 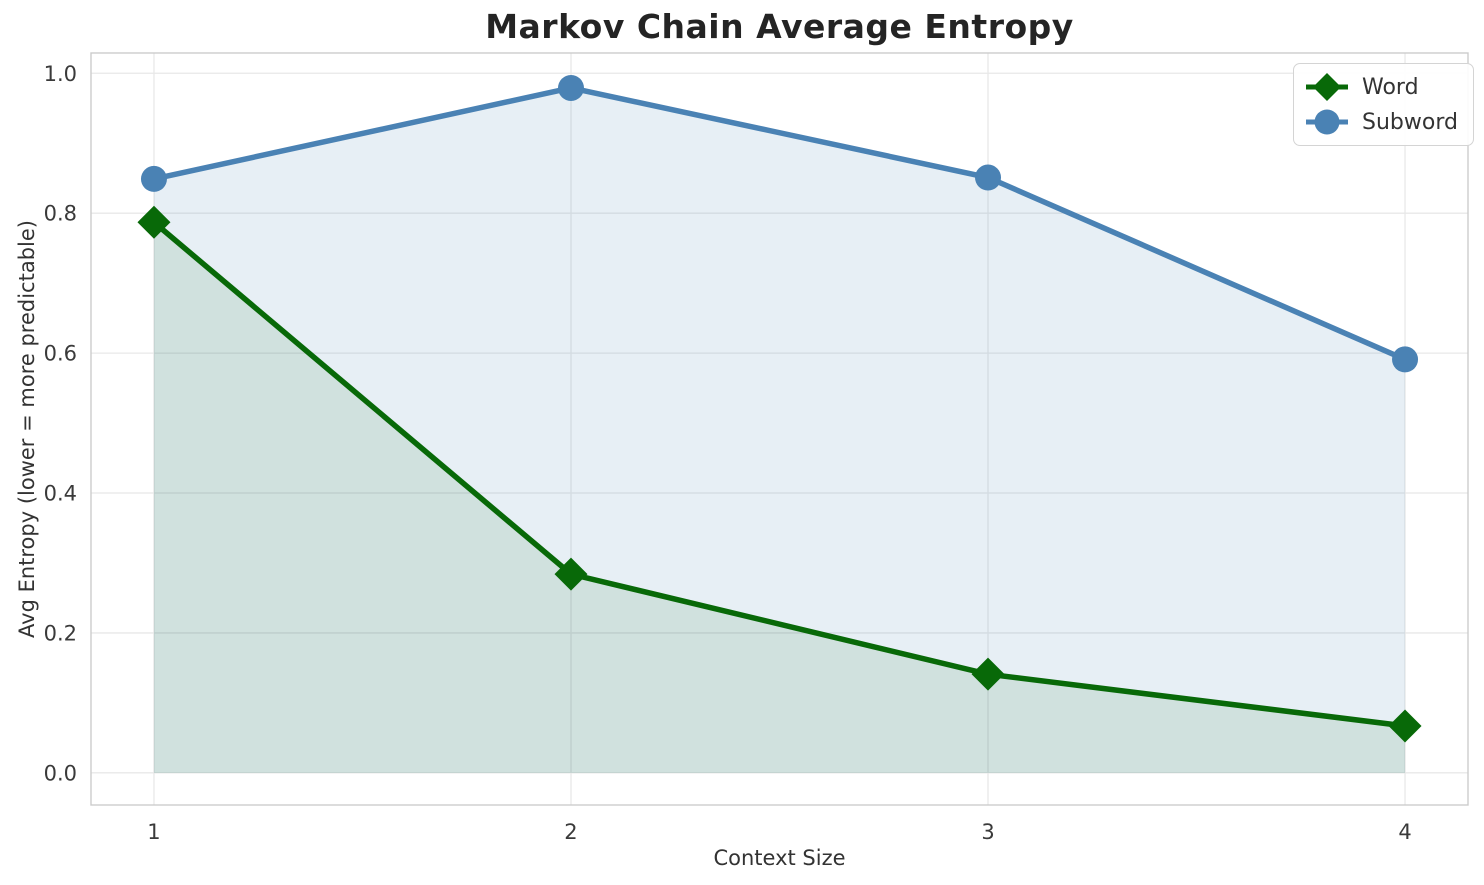 I want to click on legend: Word Subword, so click(x=1383, y=104).